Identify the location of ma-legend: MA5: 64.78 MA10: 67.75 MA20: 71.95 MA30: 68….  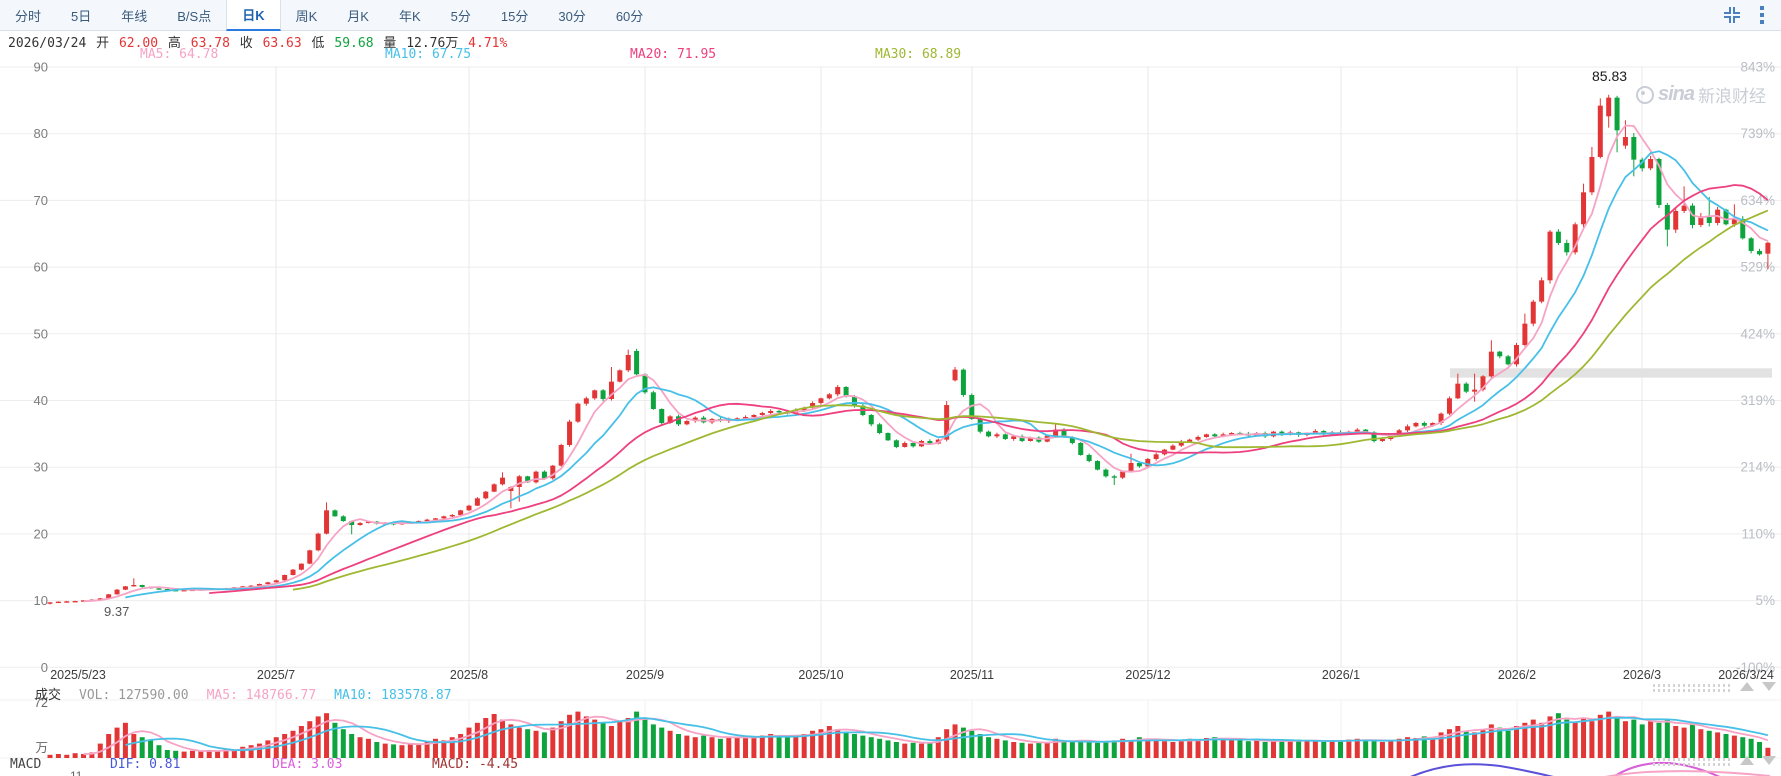
(630, 54).